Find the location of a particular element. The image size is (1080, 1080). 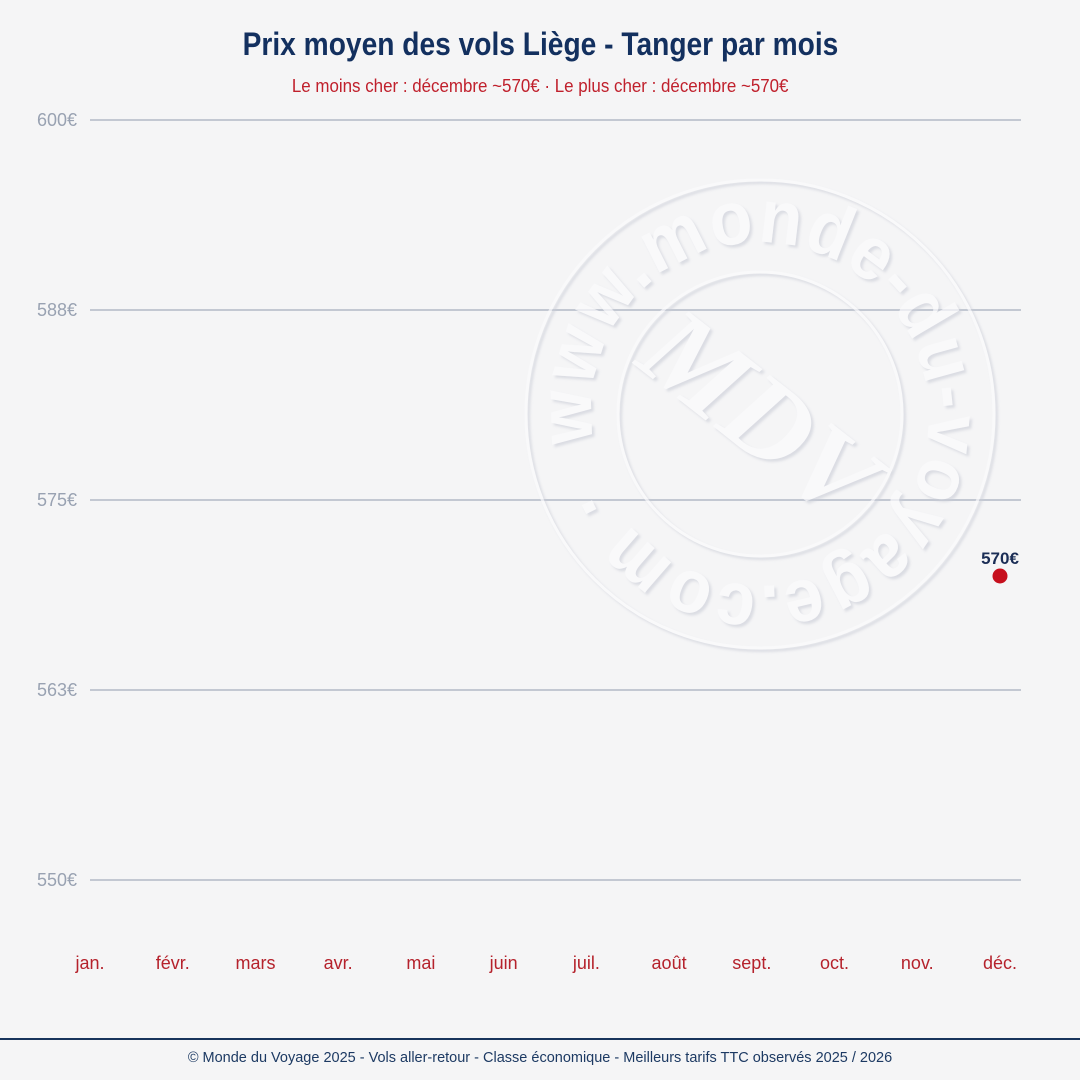

data-point is located at coordinates (1000, 576).